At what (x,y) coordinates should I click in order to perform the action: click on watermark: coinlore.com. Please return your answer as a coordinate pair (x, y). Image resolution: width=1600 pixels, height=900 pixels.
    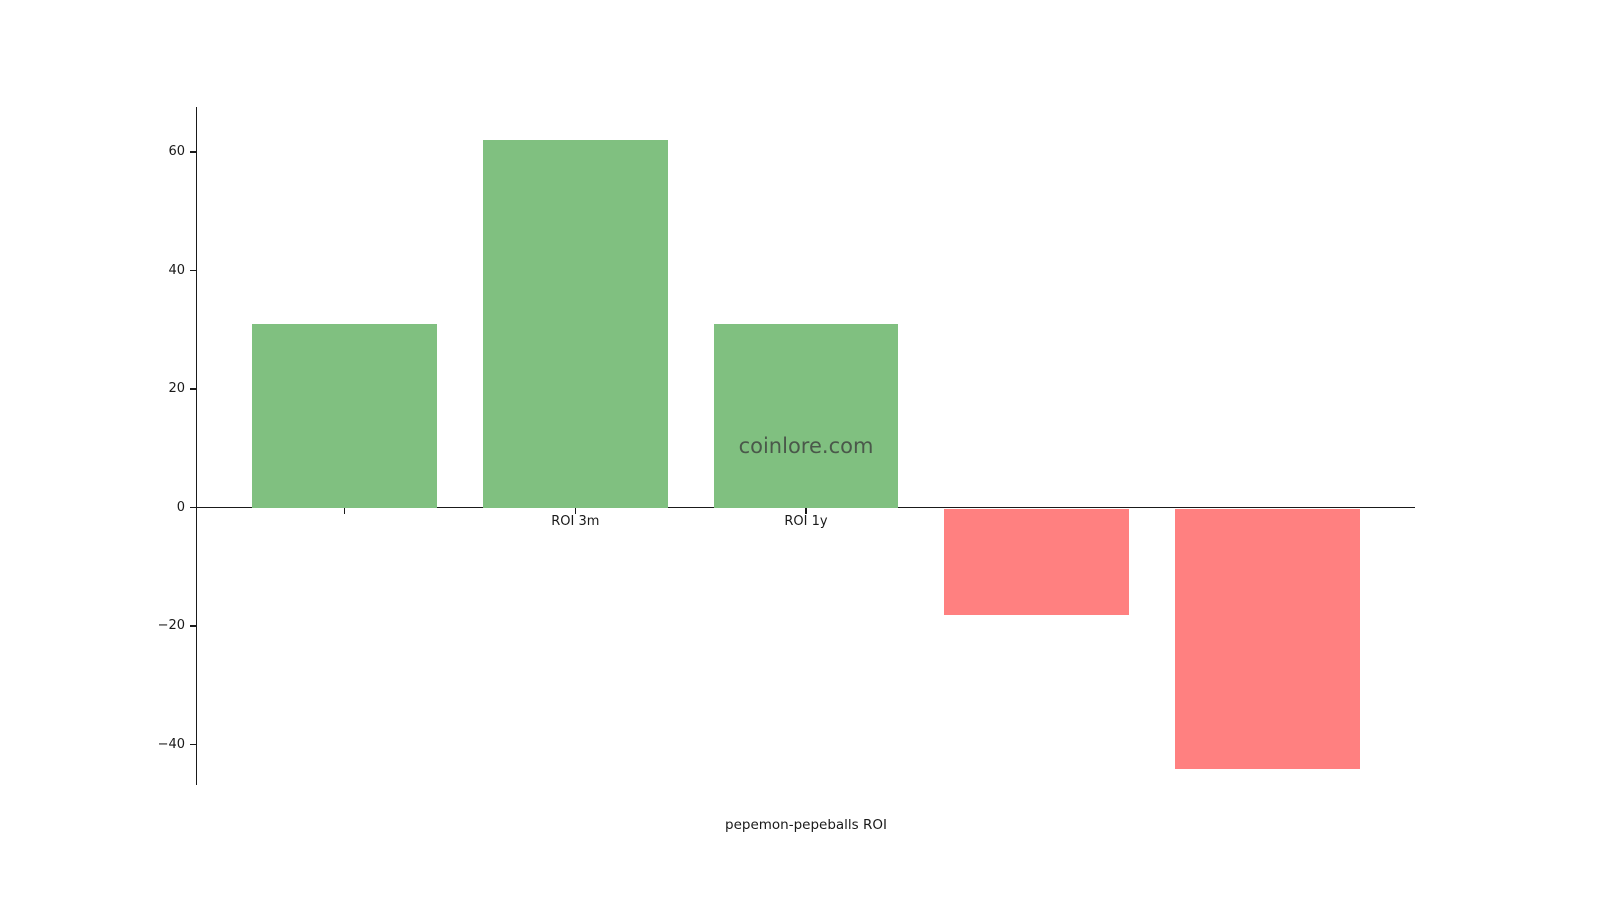
    Looking at the image, I should click on (806, 446).